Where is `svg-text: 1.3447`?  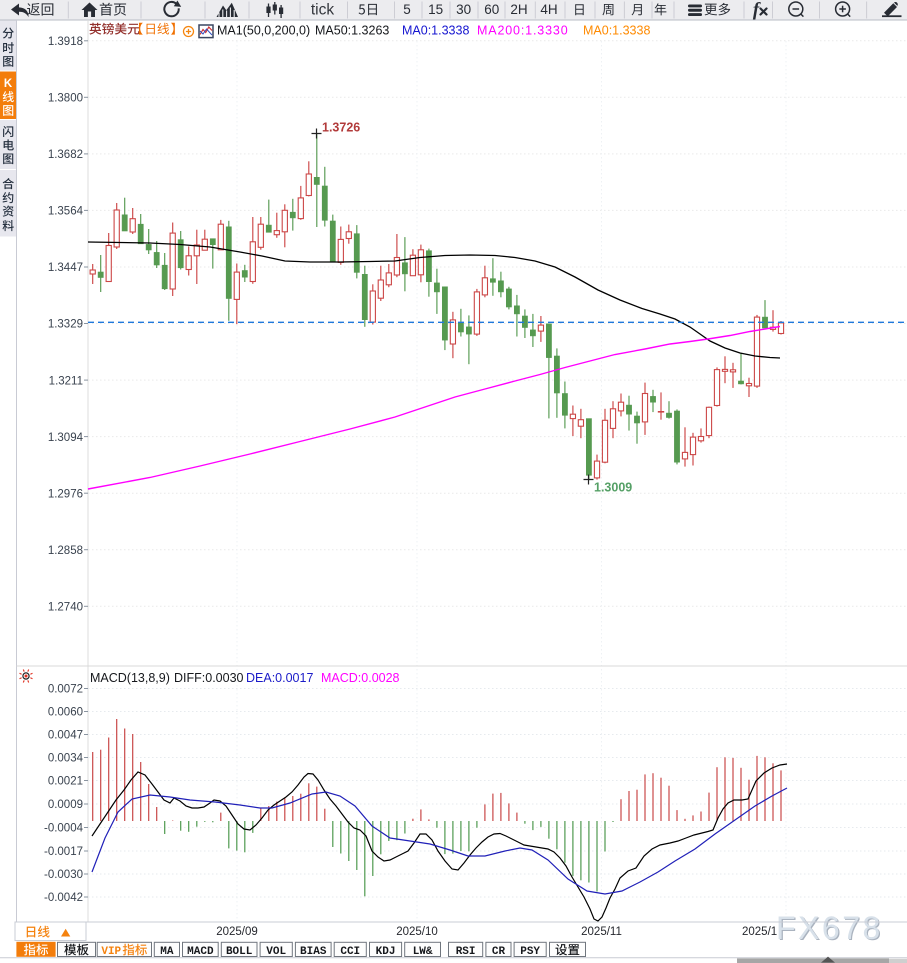 svg-text: 1.3447 is located at coordinates (65, 268).